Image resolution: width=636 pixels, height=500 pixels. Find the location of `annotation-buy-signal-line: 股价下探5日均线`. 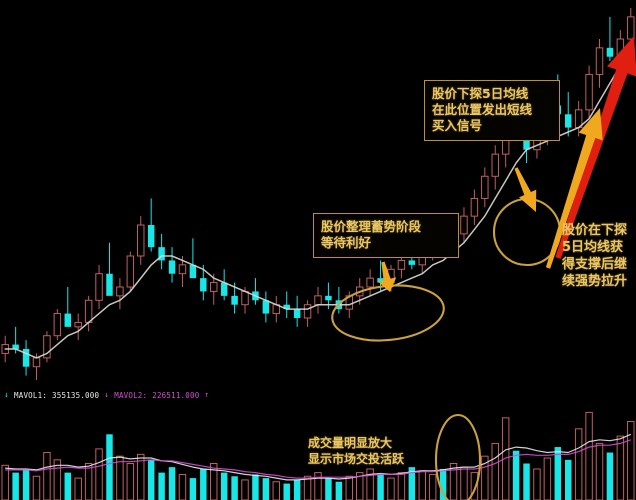

annotation-buy-signal-line: 股价下探5日均线 is located at coordinates (480, 93).